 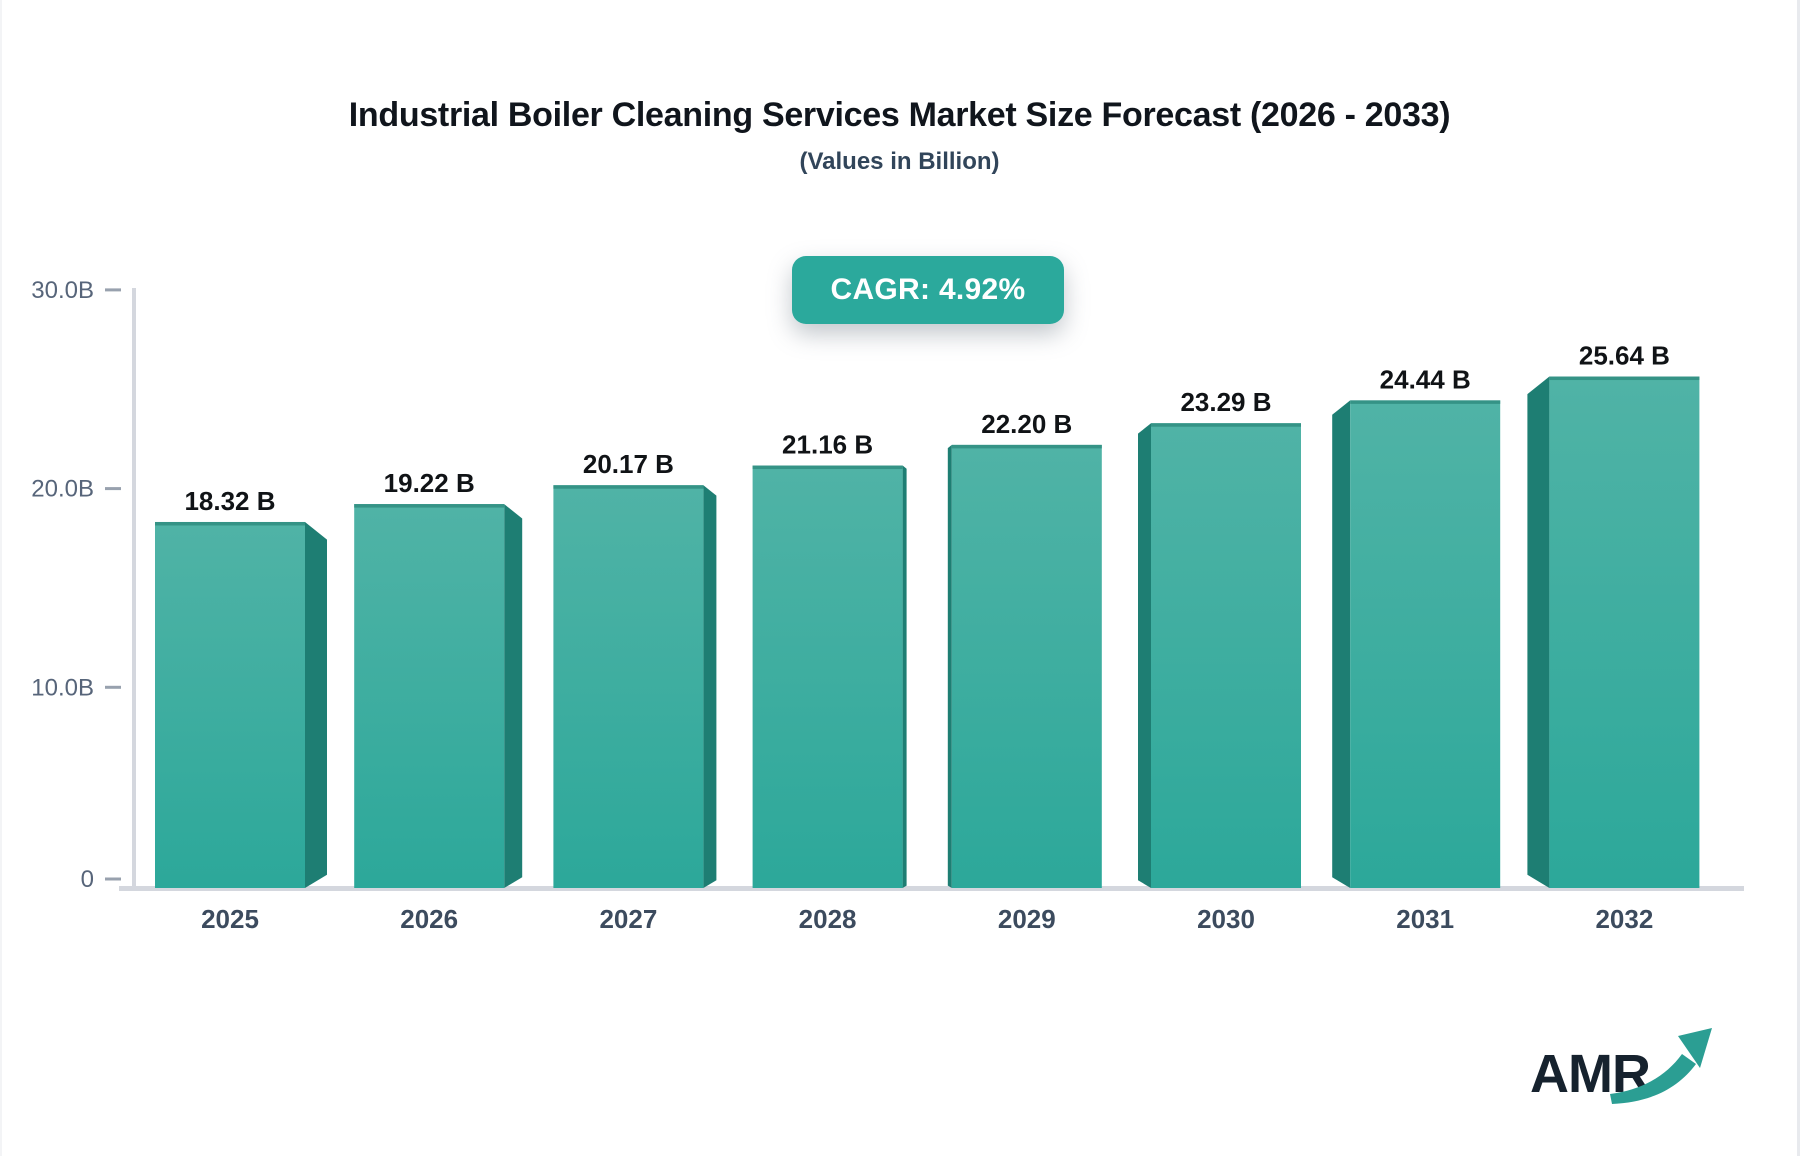 What do you see at coordinates (1425, 379) in the screenshot?
I see `value-label-2031: 24.44 B` at bounding box center [1425, 379].